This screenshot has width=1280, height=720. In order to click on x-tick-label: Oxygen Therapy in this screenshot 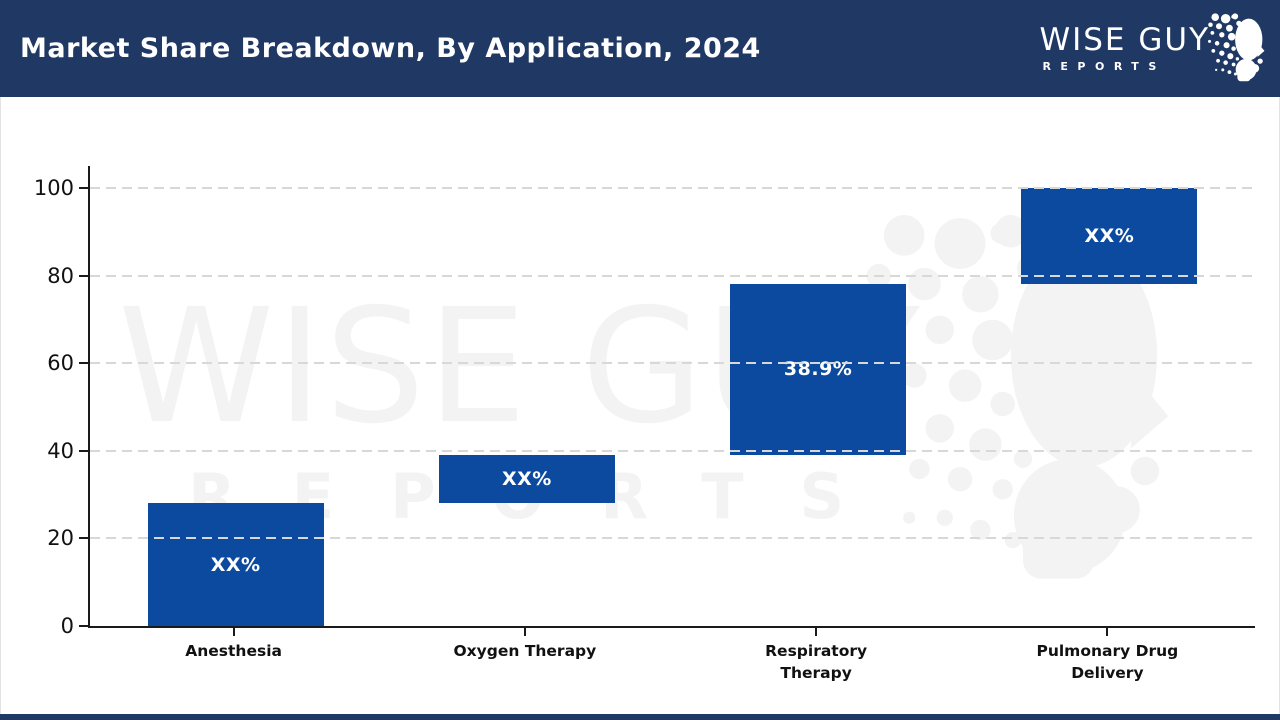, I will do `click(525, 651)`.